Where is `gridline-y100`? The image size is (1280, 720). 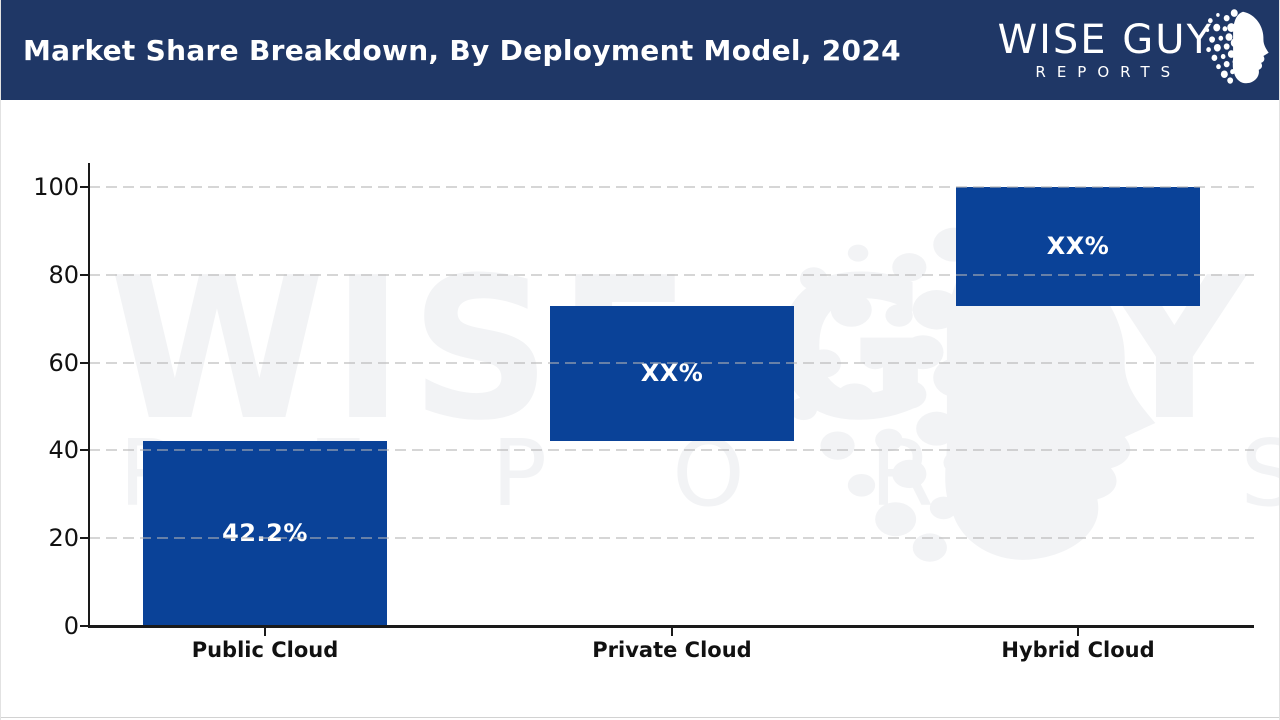
gridline-y100 is located at coordinates (671, 187).